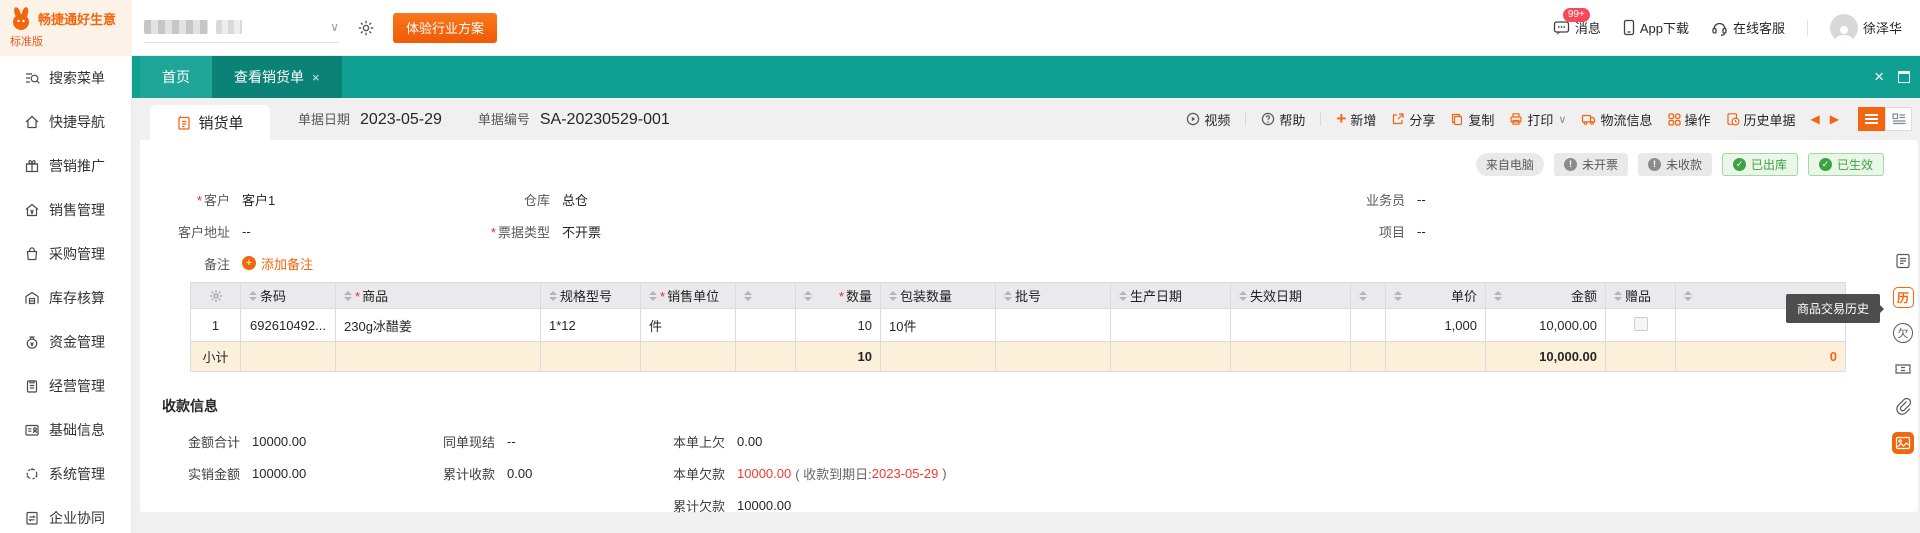 The image size is (1920, 533). I want to click on col-gift: 赠品, so click(1640, 295).